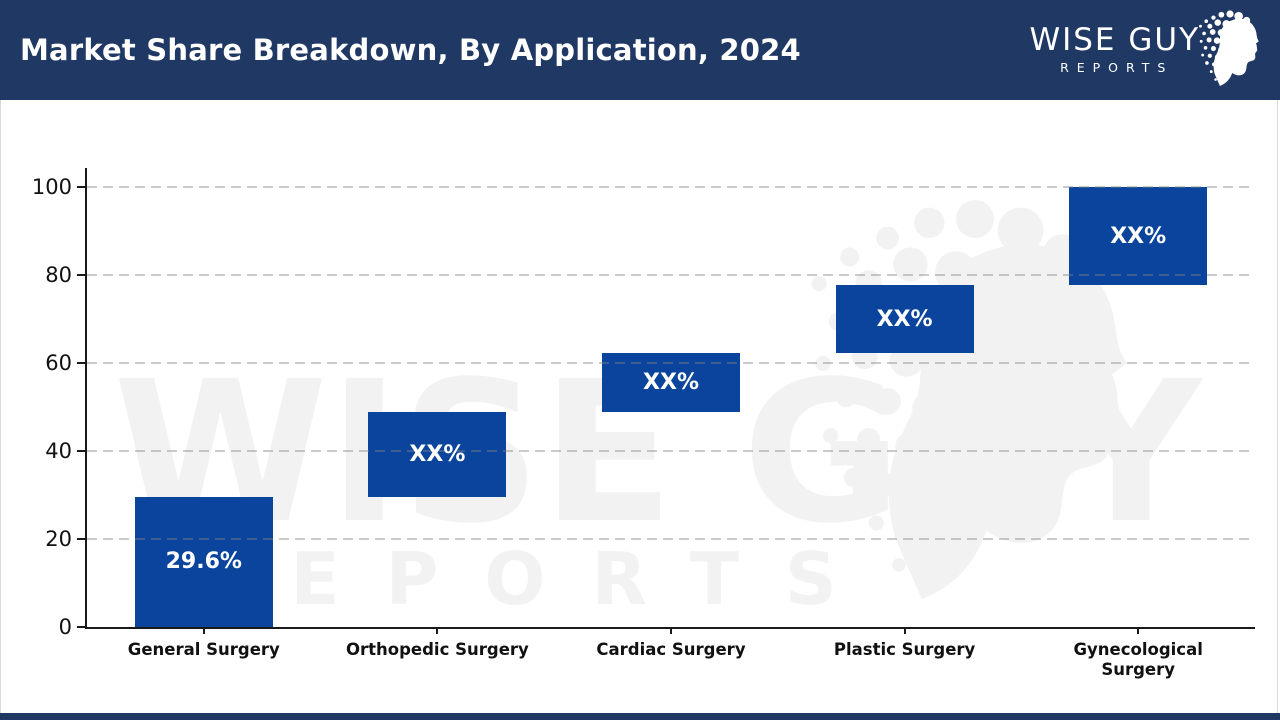 The width and height of the screenshot is (1280, 720). I want to click on bar-value-label-cardiac-surgery: XX%, so click(671, 382).